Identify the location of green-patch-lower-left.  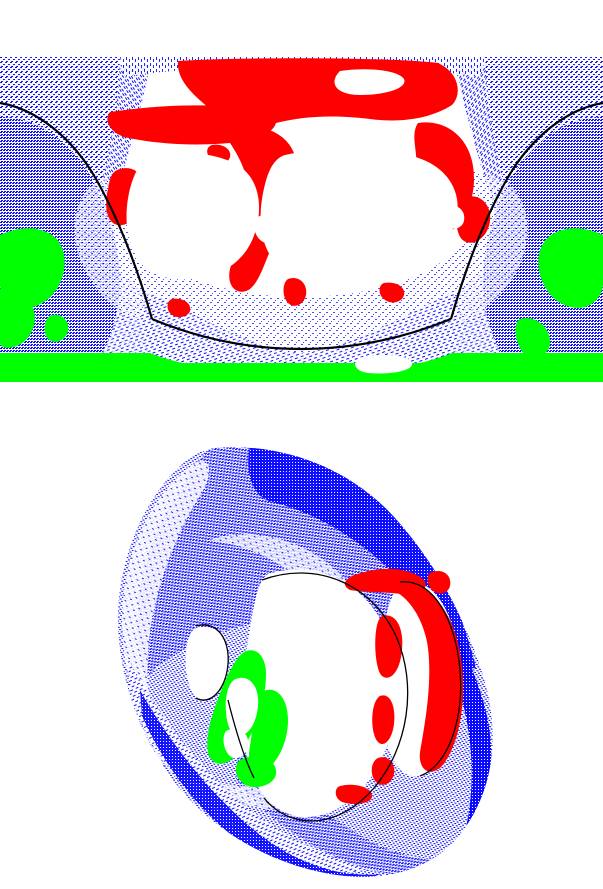
(247, 719).